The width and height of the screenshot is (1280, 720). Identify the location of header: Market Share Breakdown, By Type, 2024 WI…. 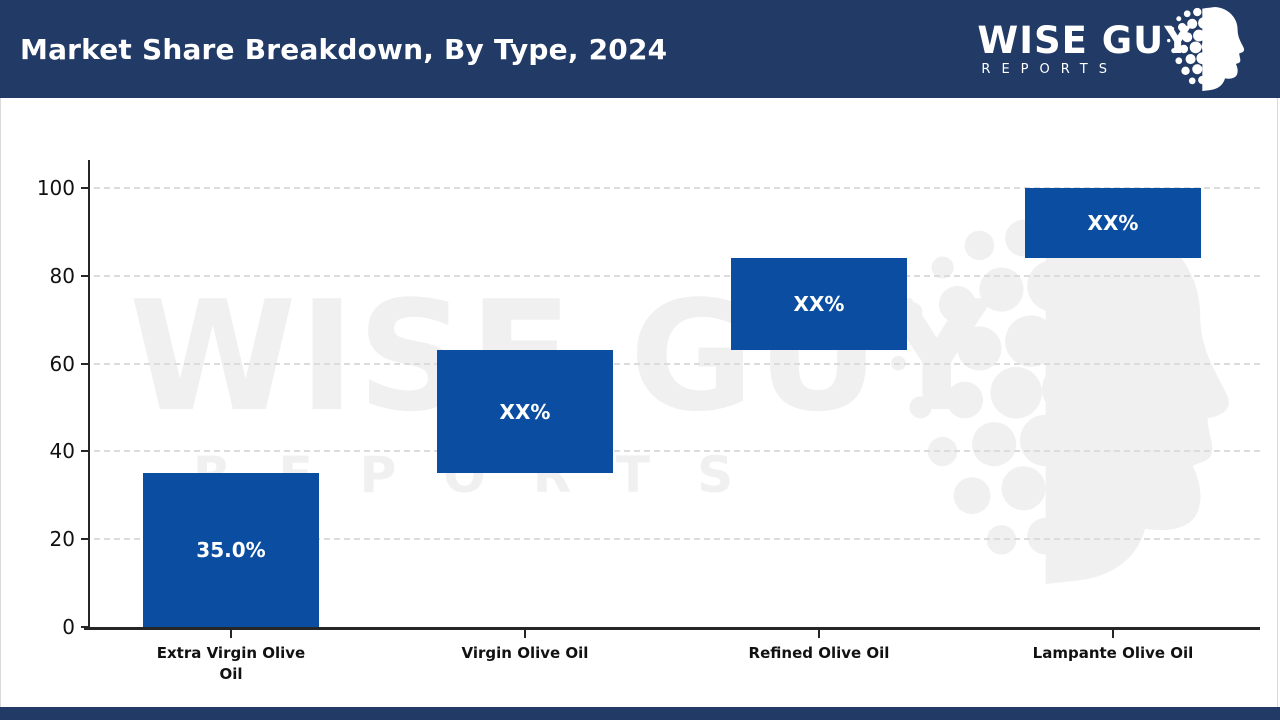
(640, 49).